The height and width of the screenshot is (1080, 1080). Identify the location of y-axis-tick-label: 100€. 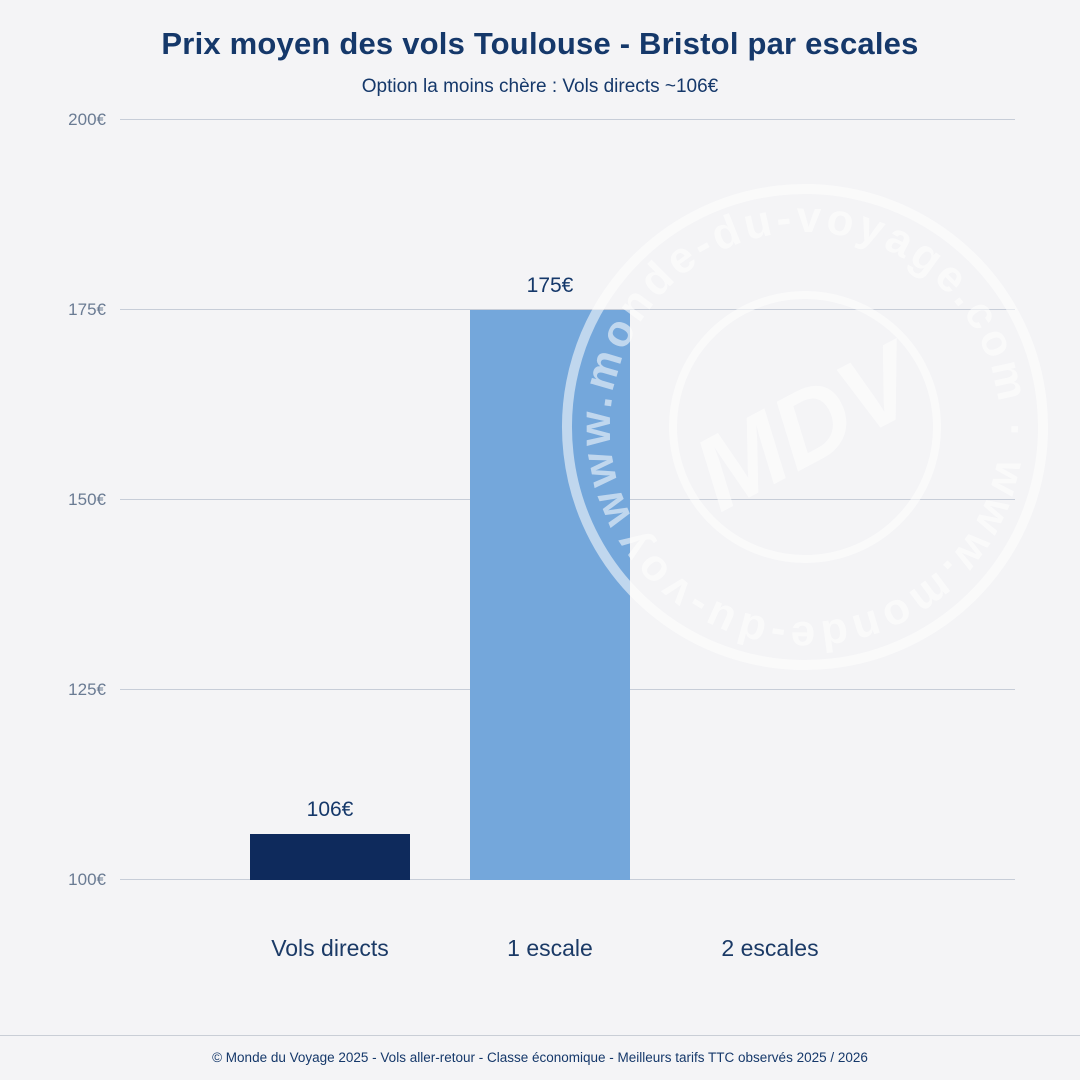
(87, 879).